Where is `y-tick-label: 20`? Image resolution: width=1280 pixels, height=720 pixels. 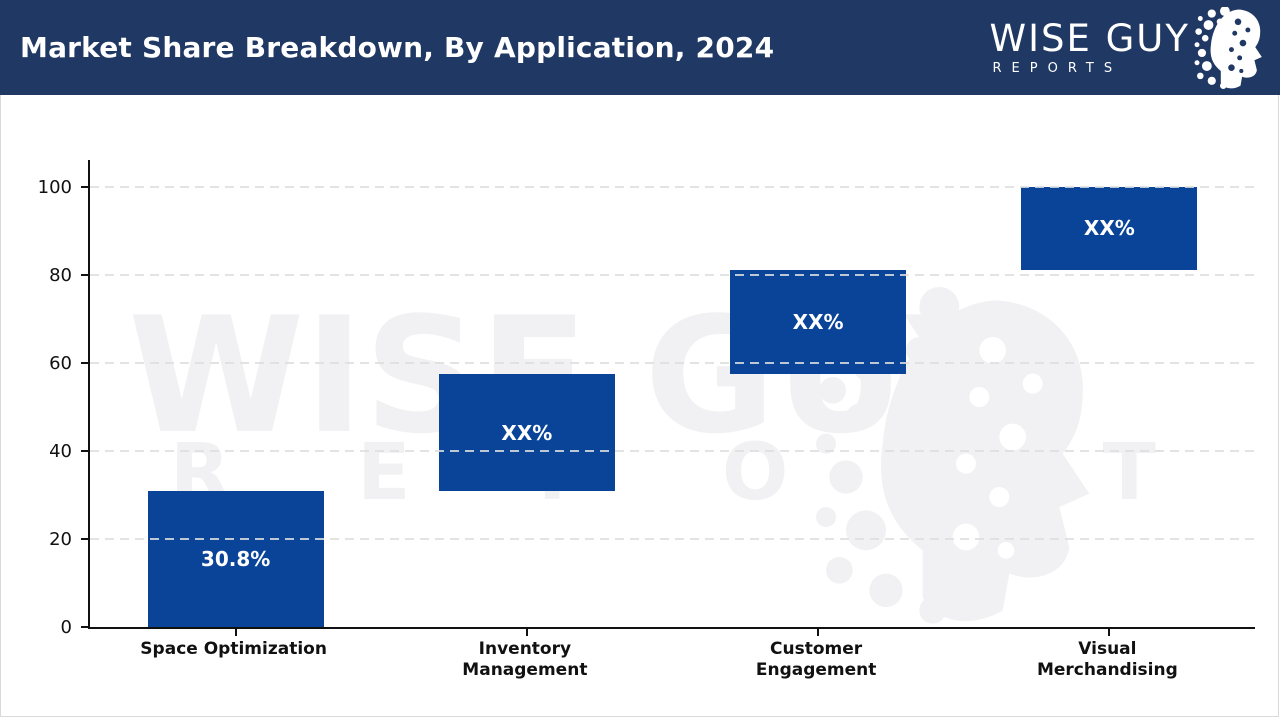
y-tick-label: 20 is located at coordinates (60, 539).